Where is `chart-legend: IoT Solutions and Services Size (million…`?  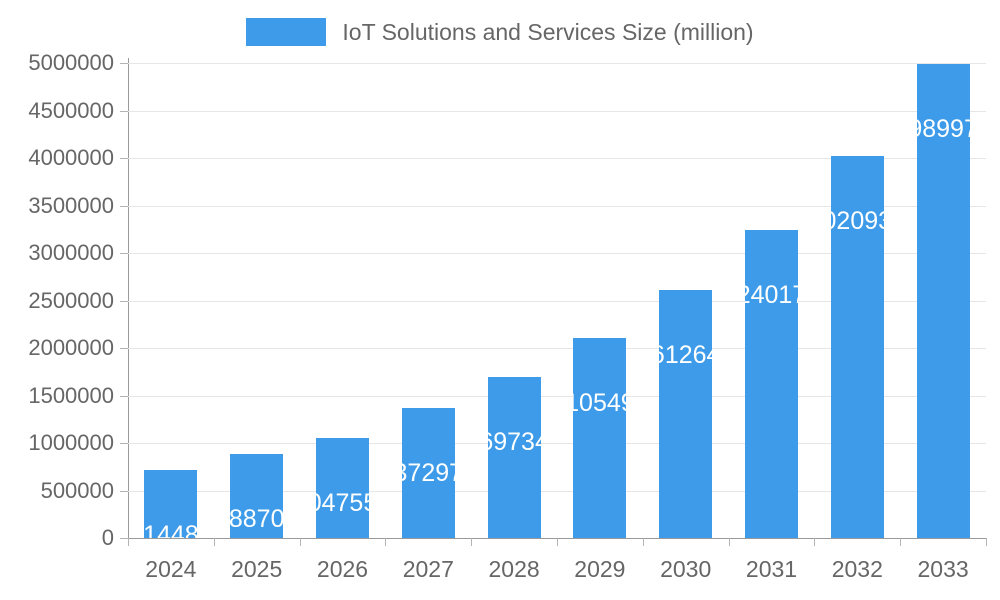
chart-legend: IoT Solutions and Services Size (million… is located at coordinates (500, 32).